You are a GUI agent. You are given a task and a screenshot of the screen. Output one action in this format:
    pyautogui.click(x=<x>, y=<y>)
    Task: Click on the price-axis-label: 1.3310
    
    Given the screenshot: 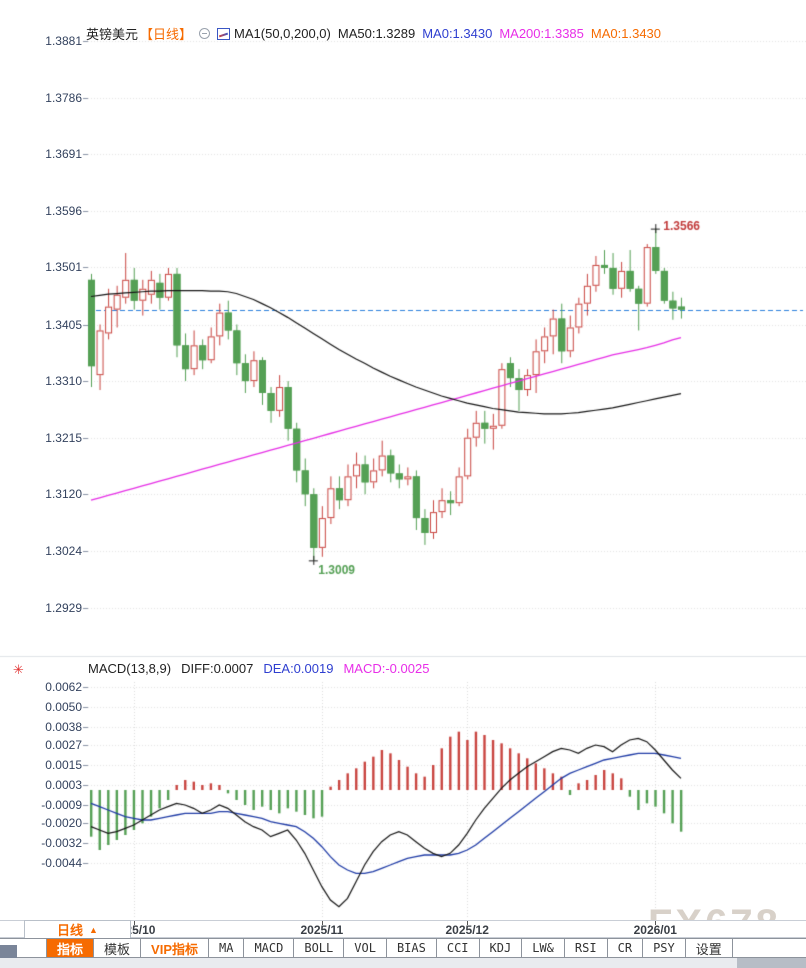 What is the action you would take?
    pyautogui.click(x=63, y=381)
    